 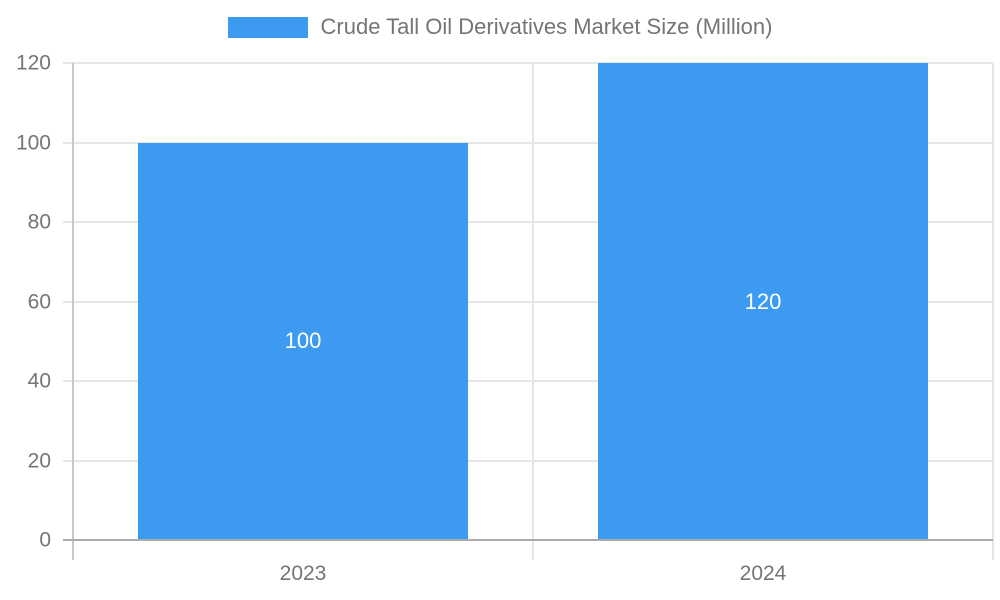 I want to click on x-axis-label-2024: 2024, so click(x=763, y=573).